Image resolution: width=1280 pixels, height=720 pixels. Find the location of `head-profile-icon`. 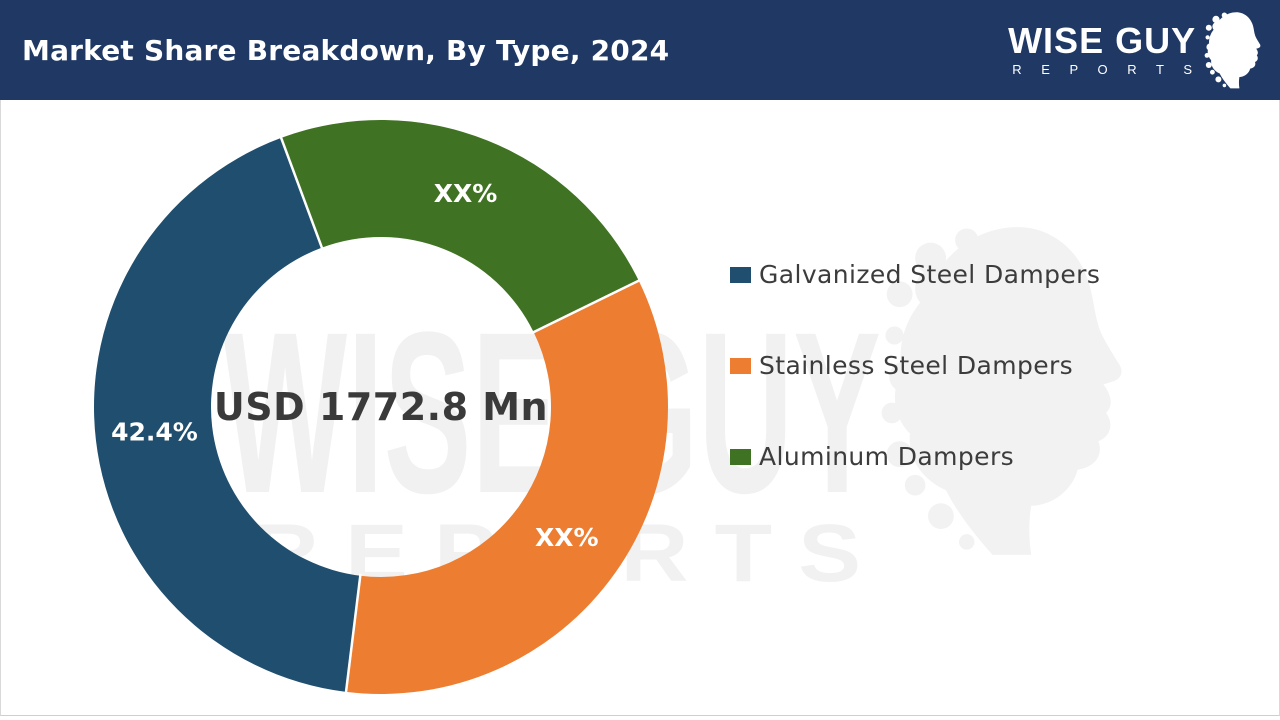

head-profile-icon is located at coordinates (1232, 50).